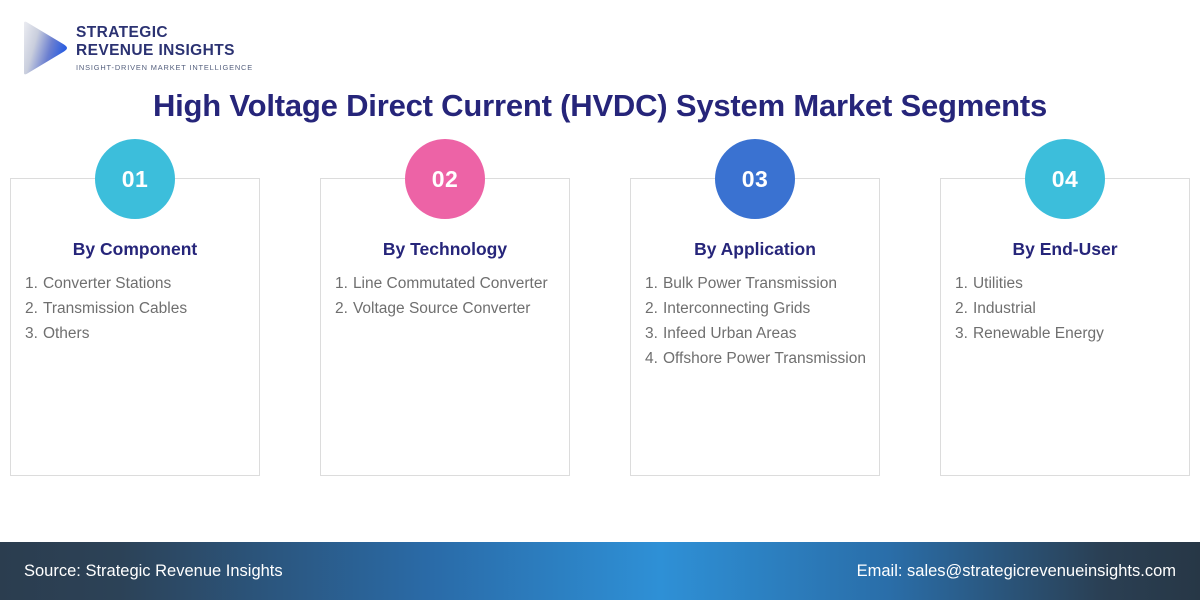  What do you see at coordinates (755, 249) in the screenshot?
I see `segment-heading: By Application` at bounding box center [755, 249].